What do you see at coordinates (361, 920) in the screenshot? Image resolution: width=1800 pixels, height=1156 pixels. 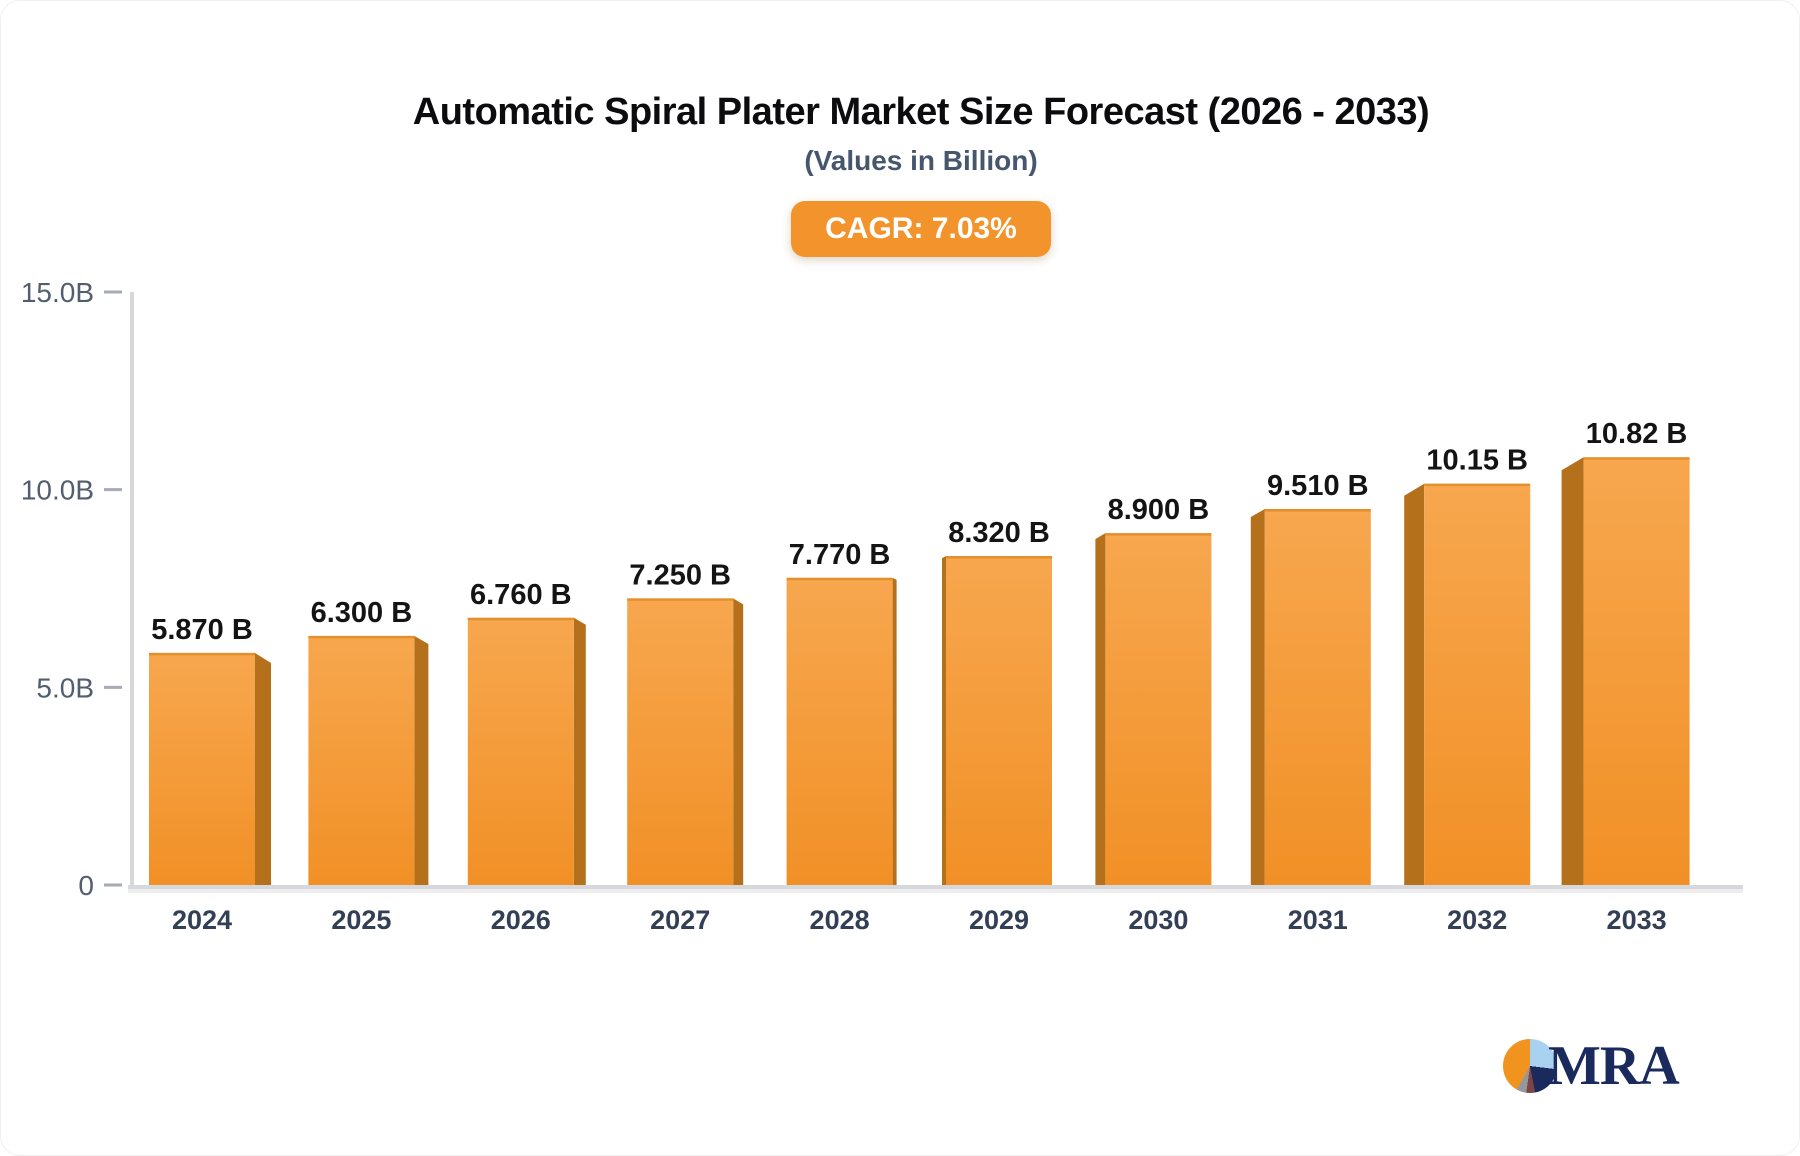 I see `x-axis-year-label: 2025` at bounding box center [361, 920].